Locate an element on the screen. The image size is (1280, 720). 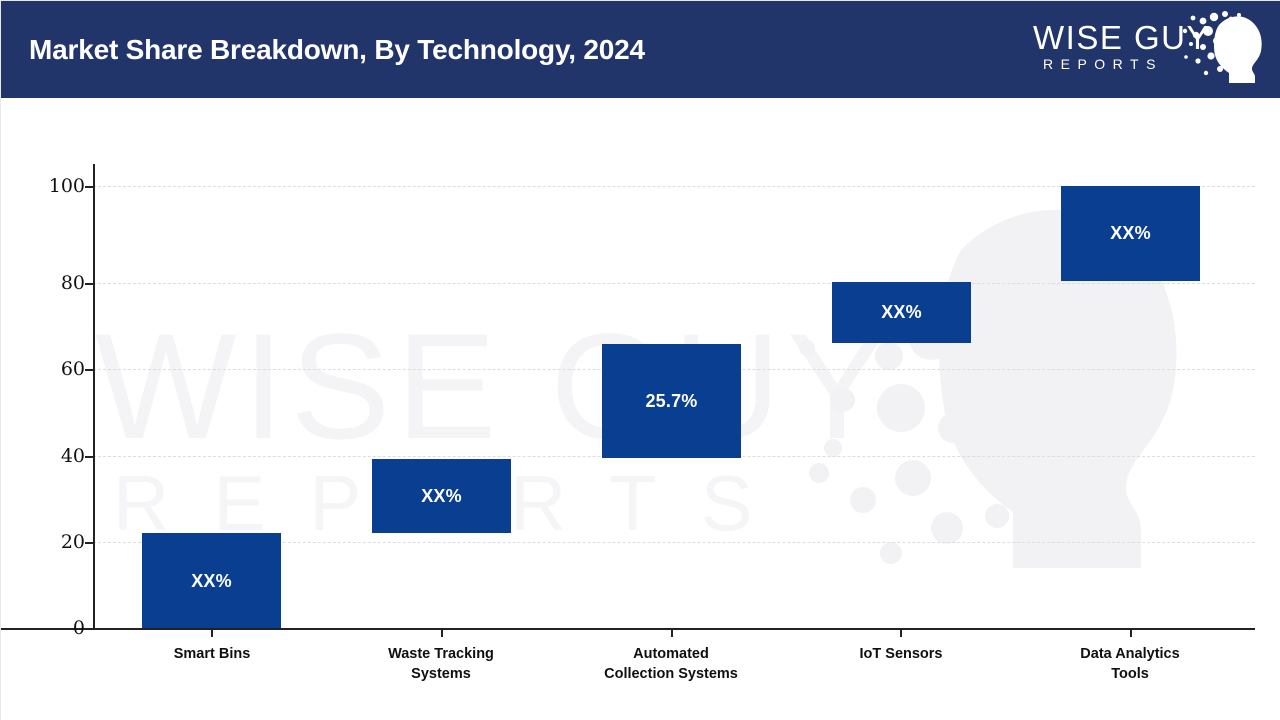
logo-wordmark: WISE GUY is located at coordinates (1122, 37).